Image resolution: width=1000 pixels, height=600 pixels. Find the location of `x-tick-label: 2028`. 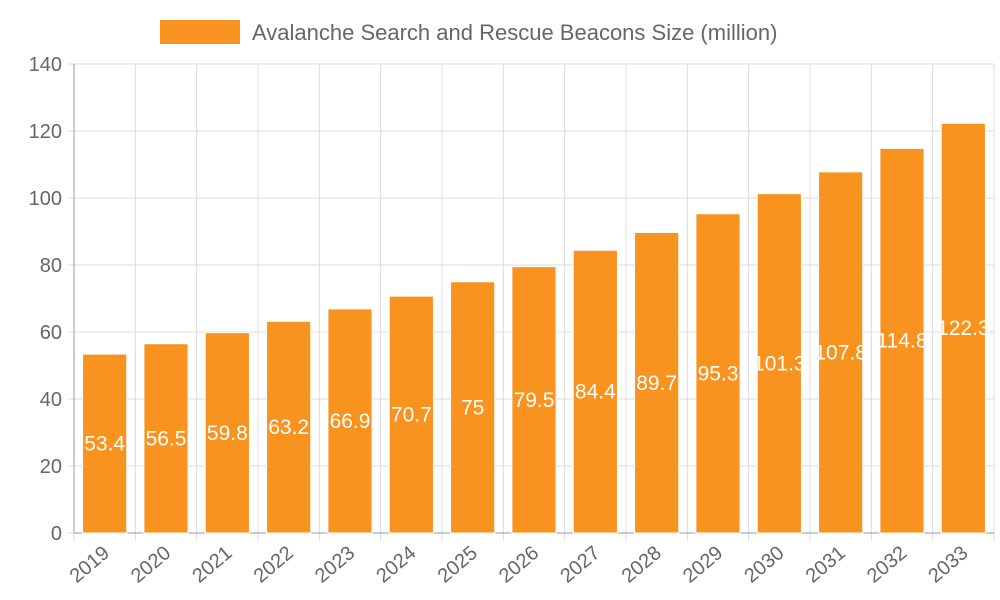

x-tick-label: 2028 is located at coordinates (642, 564).